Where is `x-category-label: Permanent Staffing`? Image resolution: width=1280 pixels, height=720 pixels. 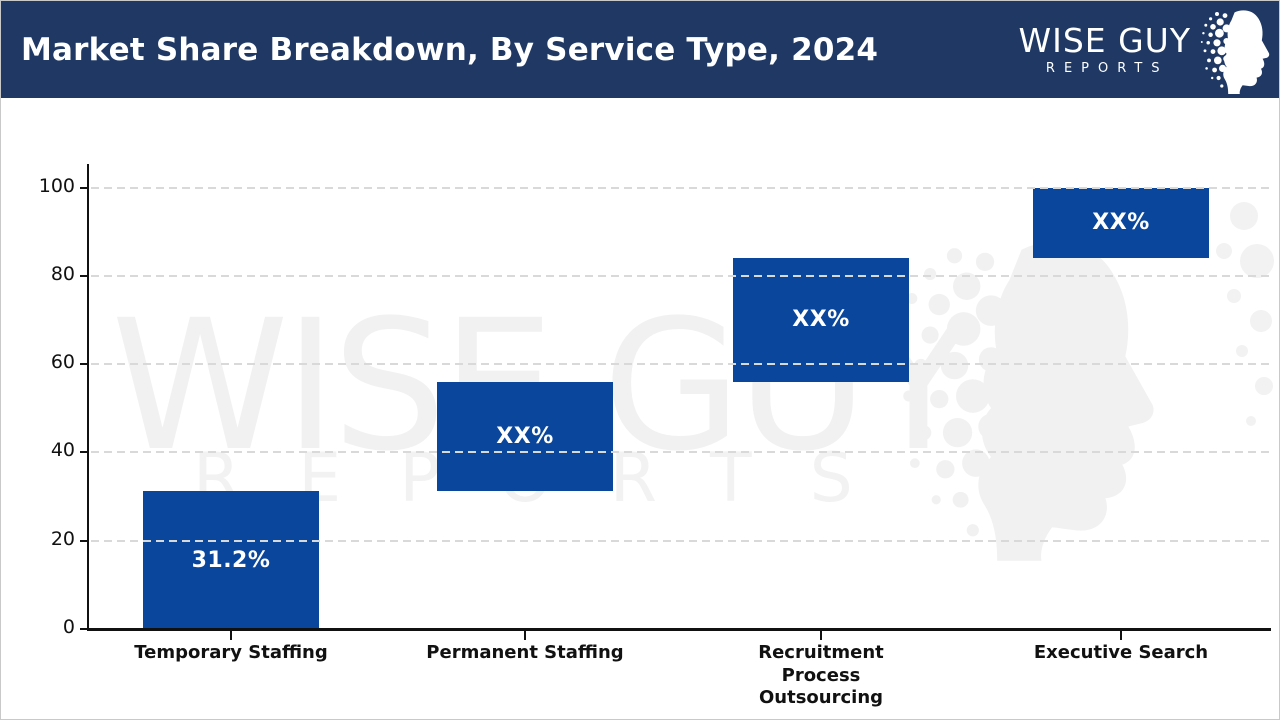 x-category-label: Permanent Staffing is located at coordinates (525, 652).